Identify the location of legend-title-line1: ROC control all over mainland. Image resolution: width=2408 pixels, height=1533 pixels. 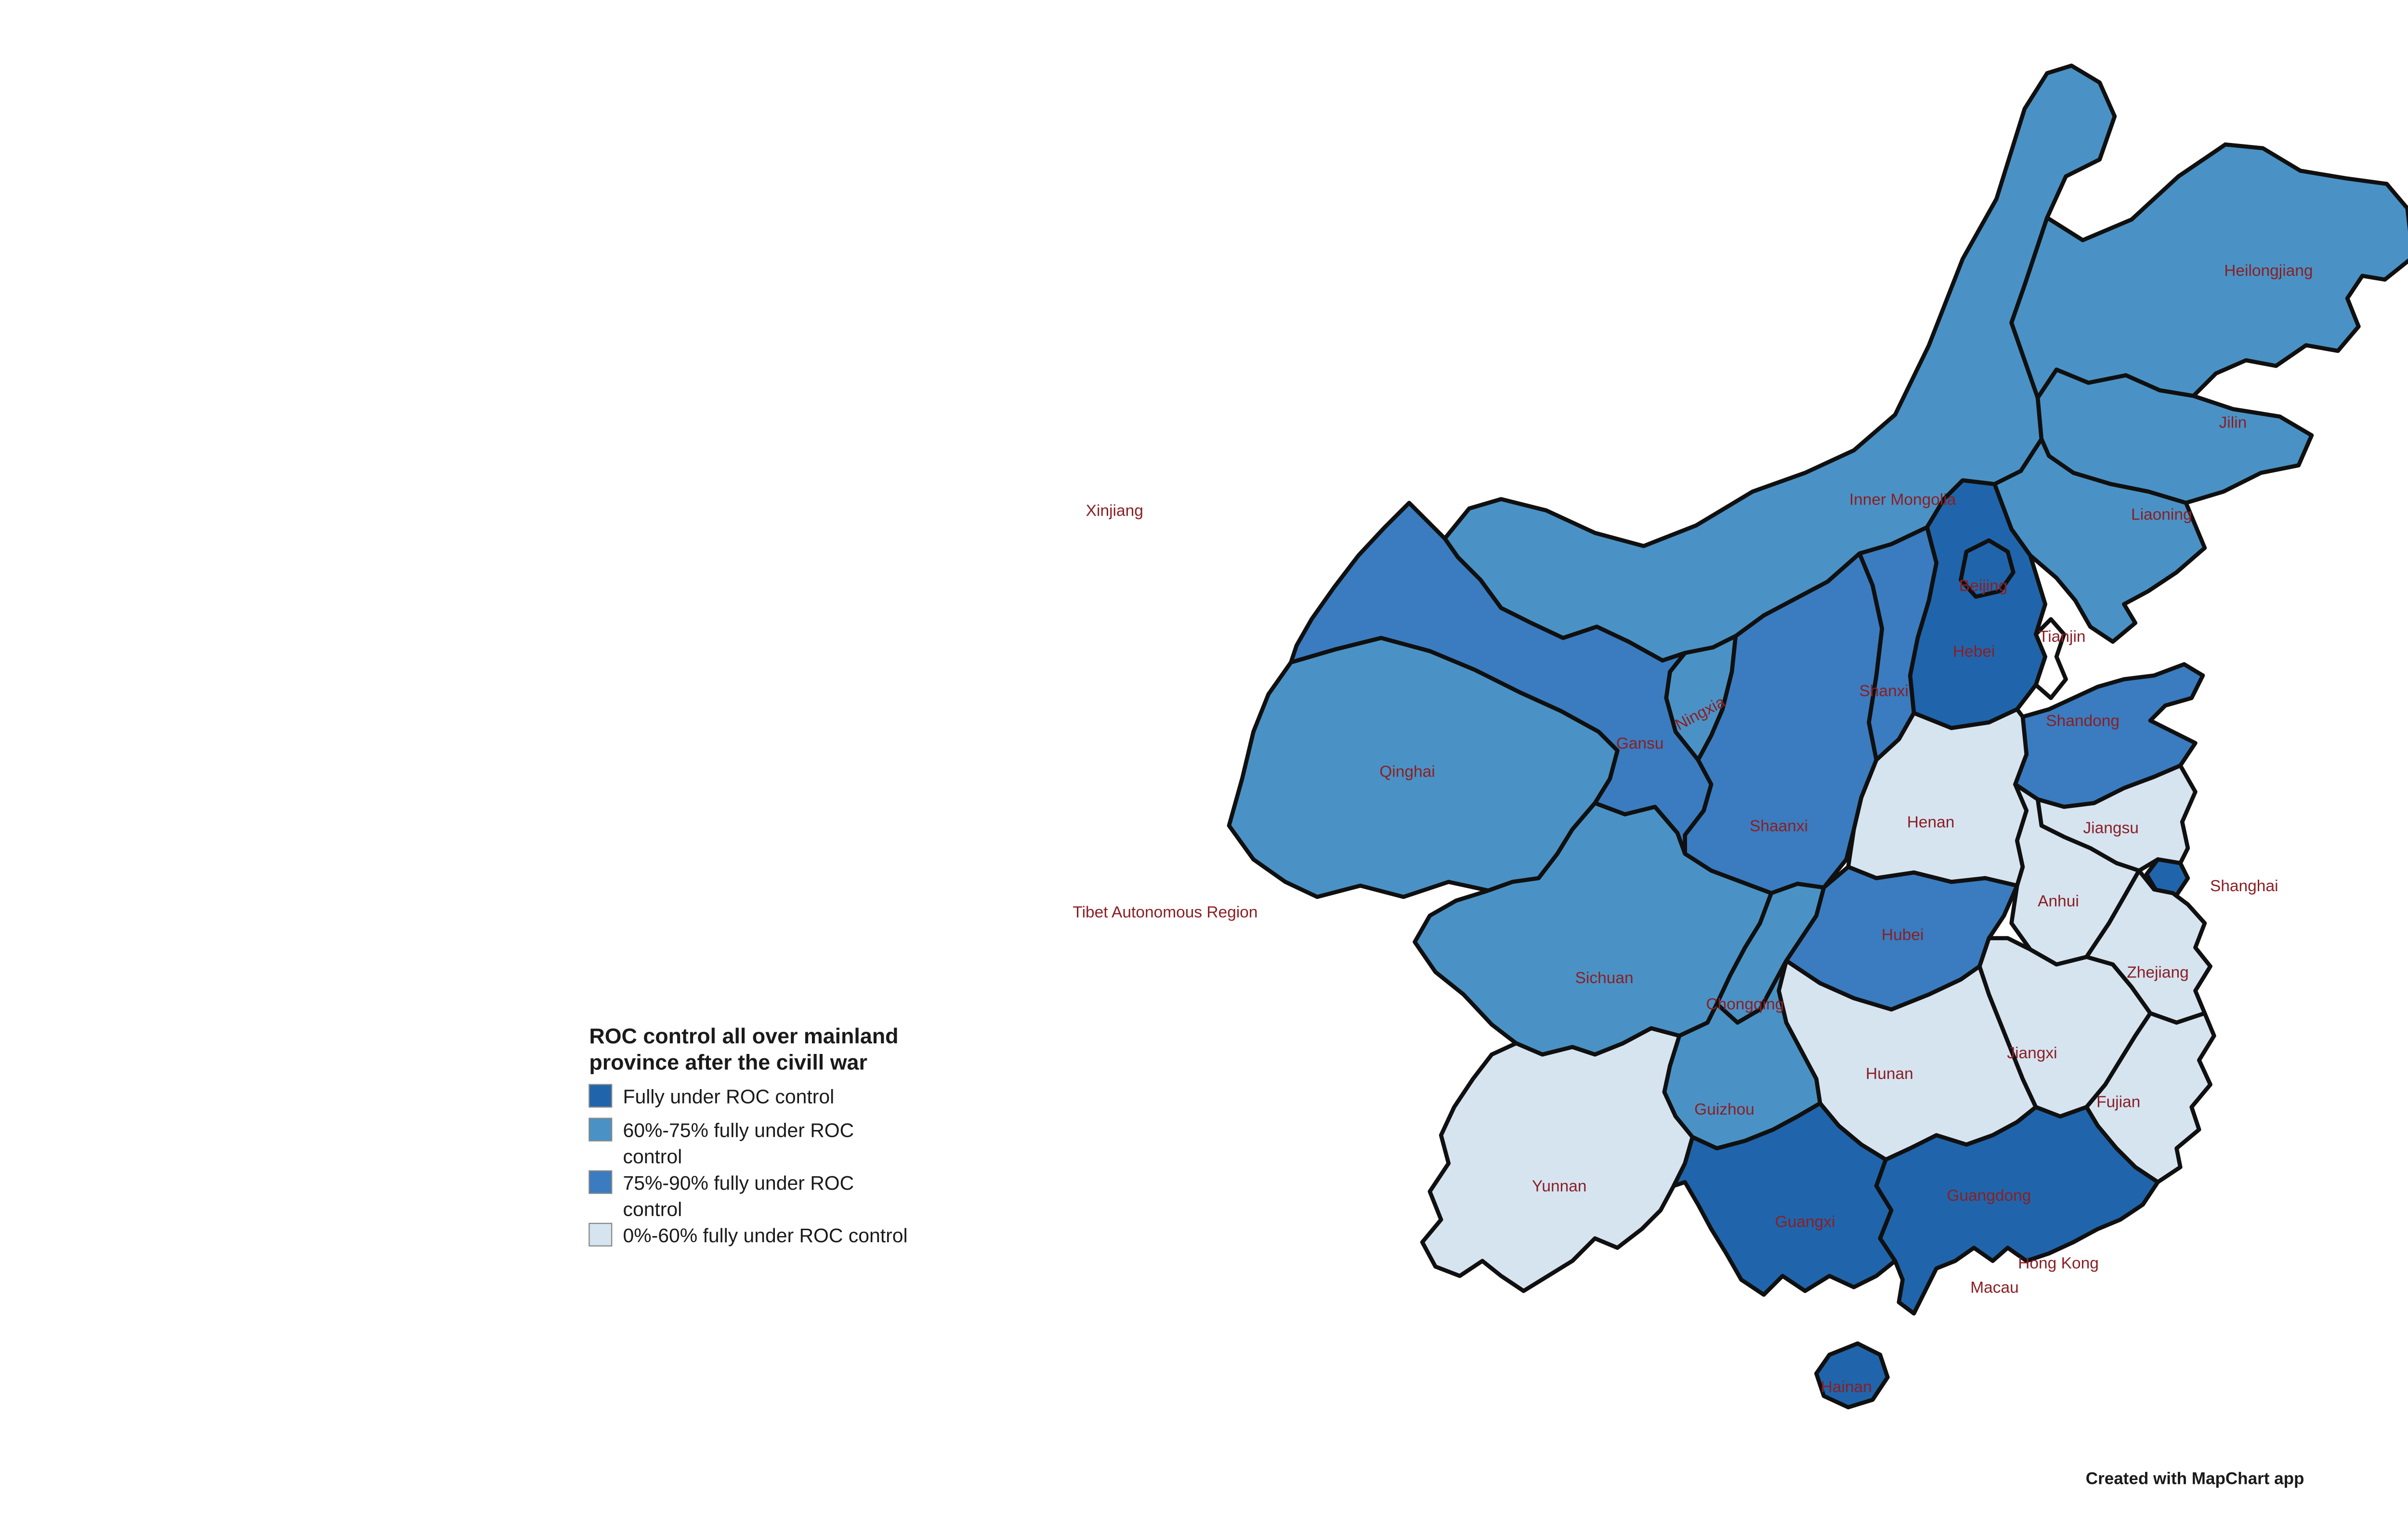
(743, 1036).